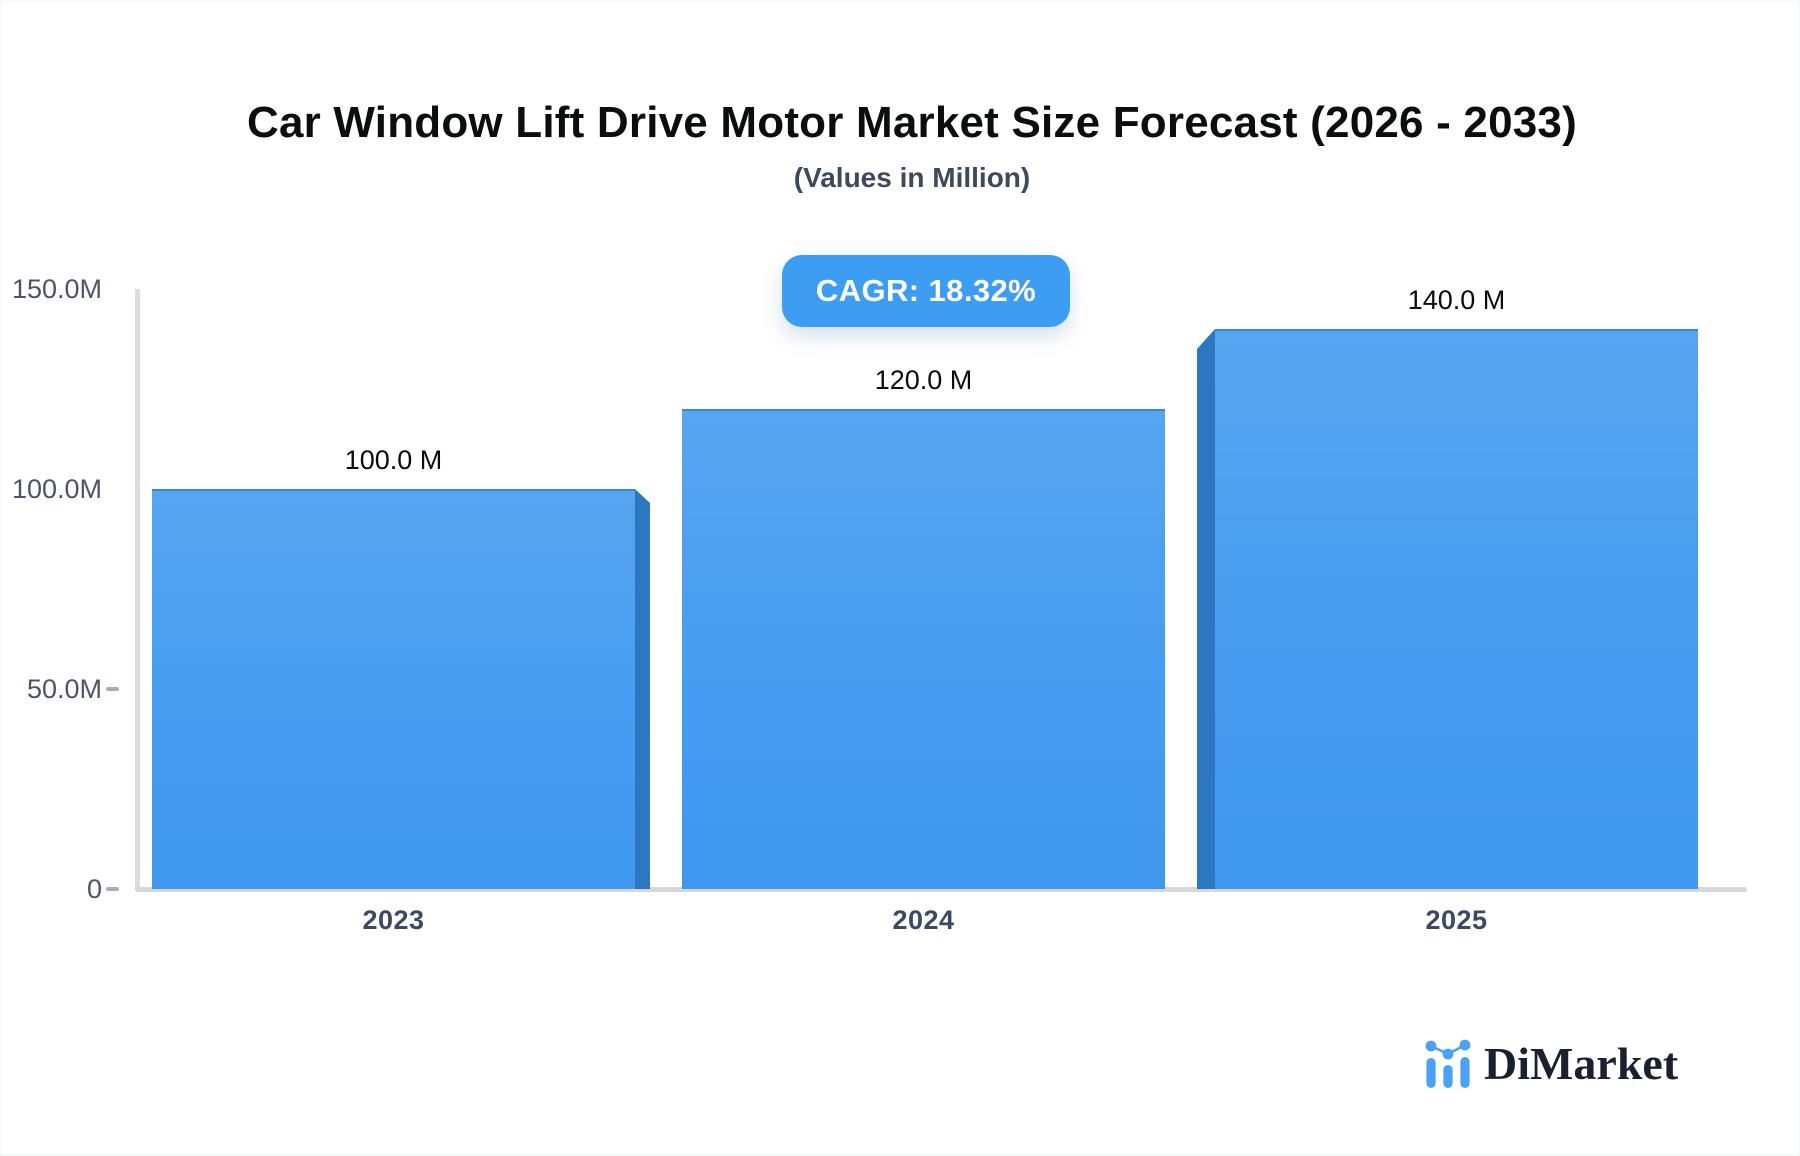 The height and width of the screenshot is (1156, 1800). I want to click on y-tick-label-0: 0, so click(94, 889).